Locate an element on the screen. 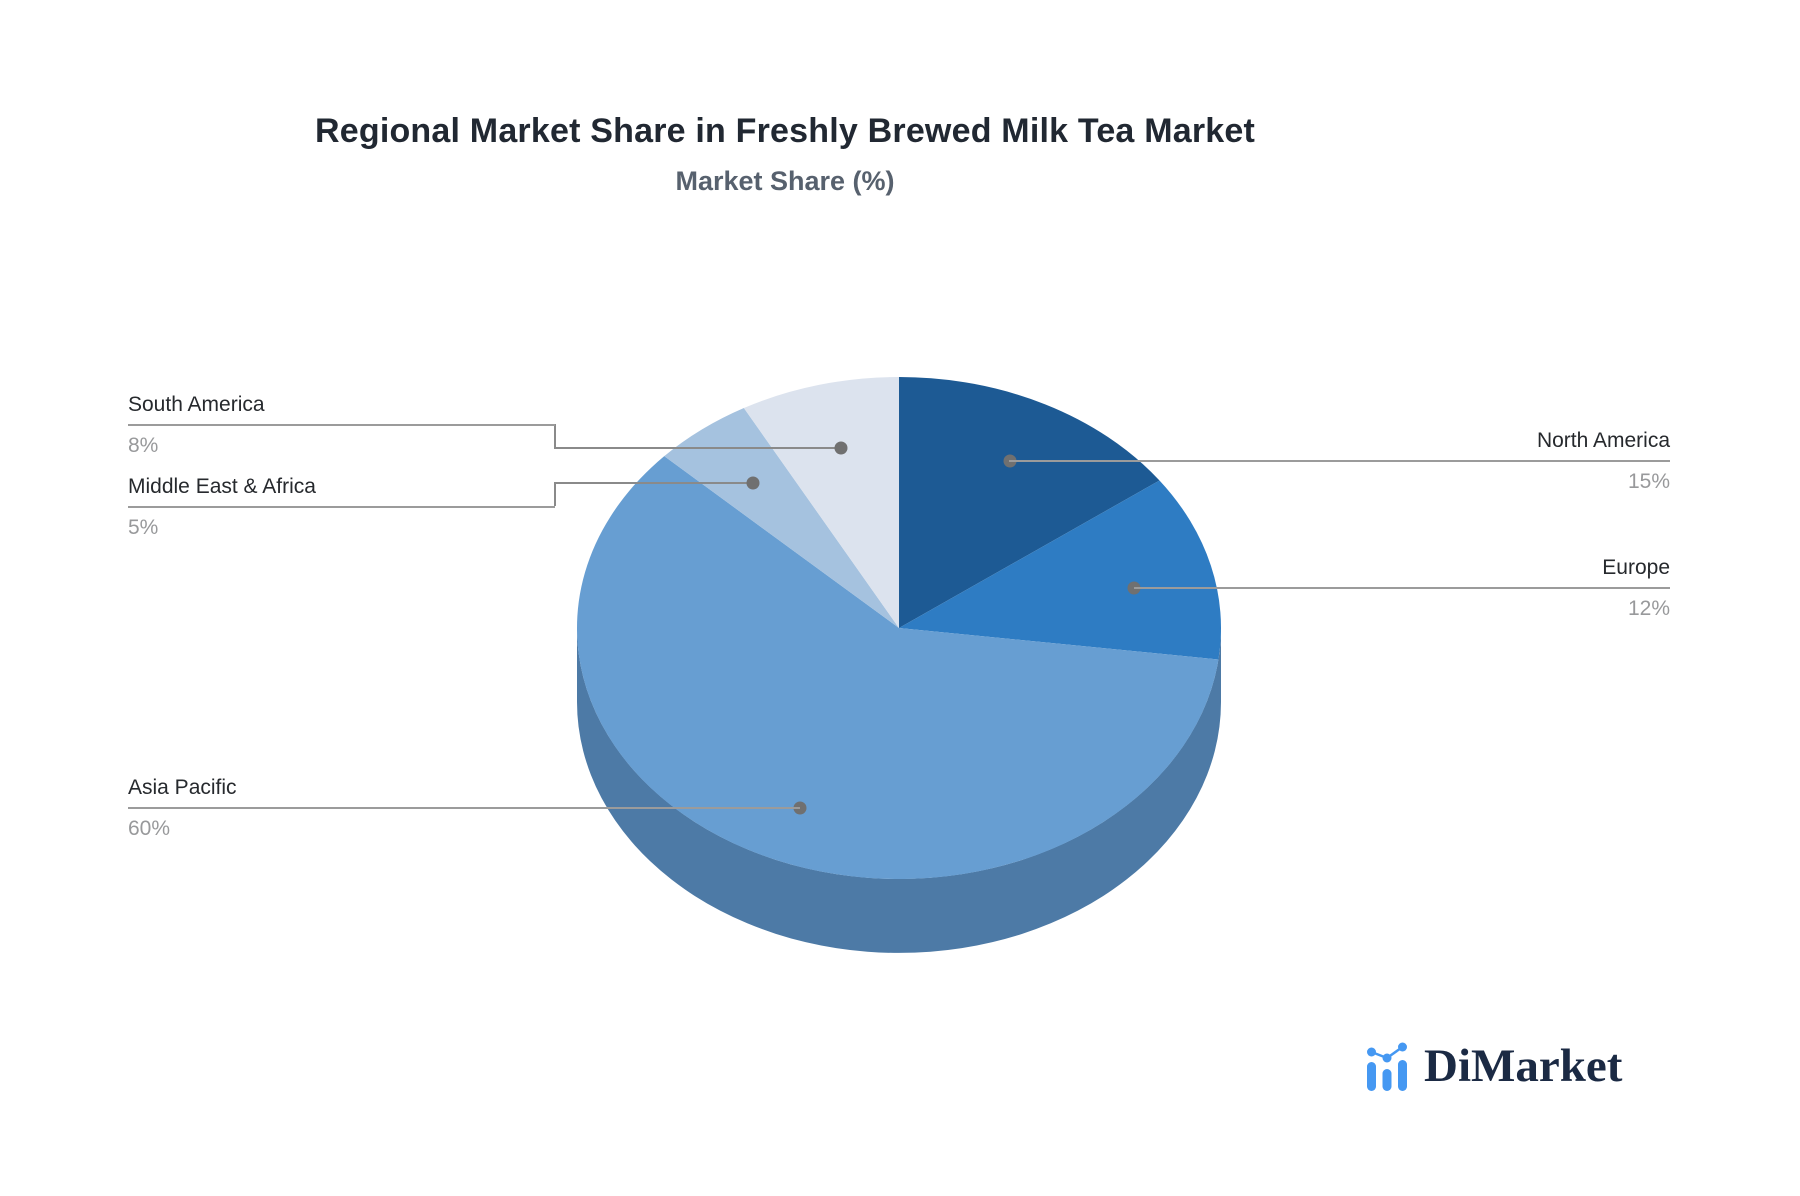 Image resolution: width=1800 pixels, height=1196 pixels. pie-slice-south-america is located at coordinates (821, 502).